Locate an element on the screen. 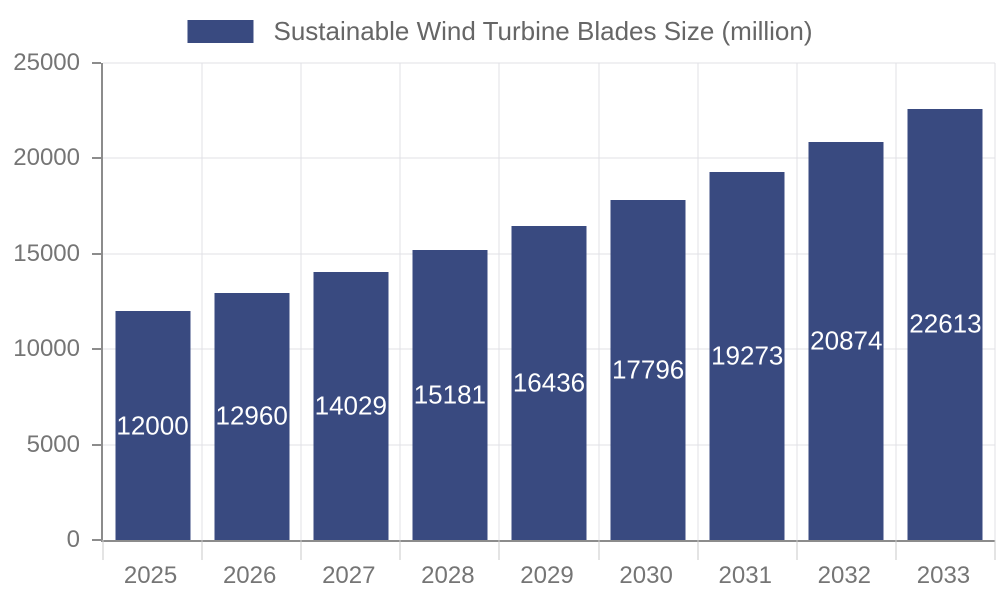 This screenshot has width=1000, height=600. bar-2027: 14029 is located at coordinates (351, 406).